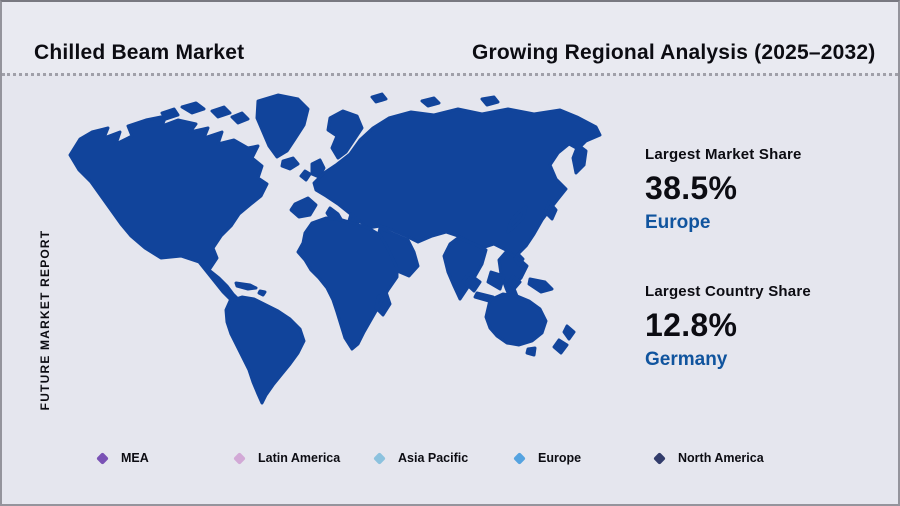 This screenshot has width=900, height=506. Describe the element at coordinates (678, 222) in the screenshot. I see `stat-region: Europe` at that location.